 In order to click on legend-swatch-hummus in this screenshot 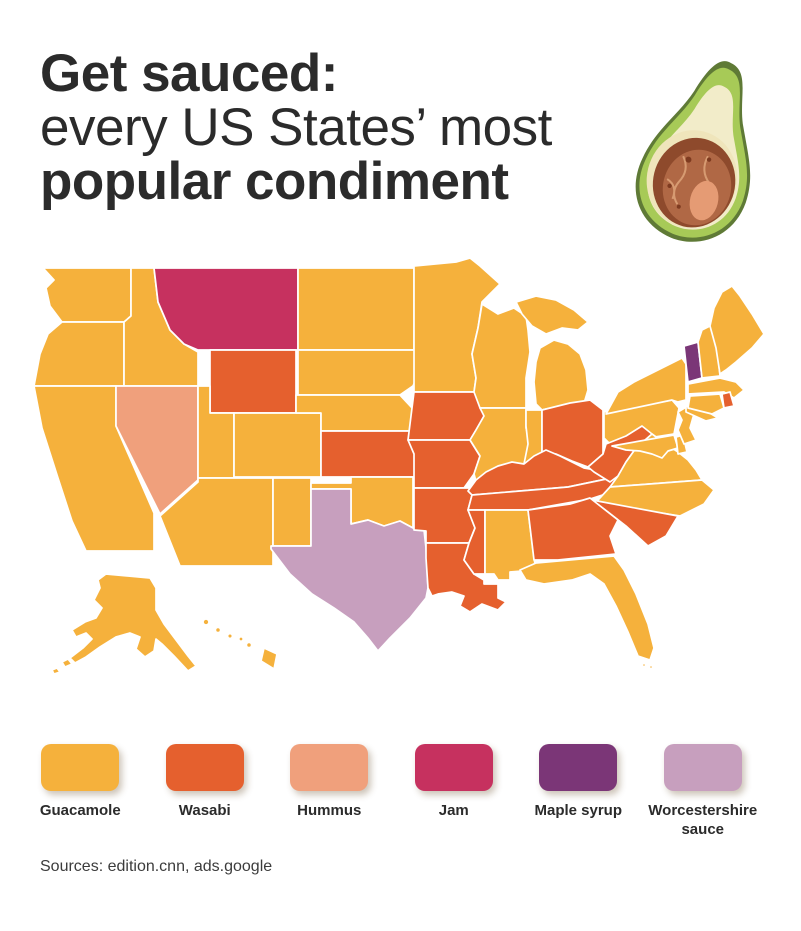, I will do `click(329, 767)`.